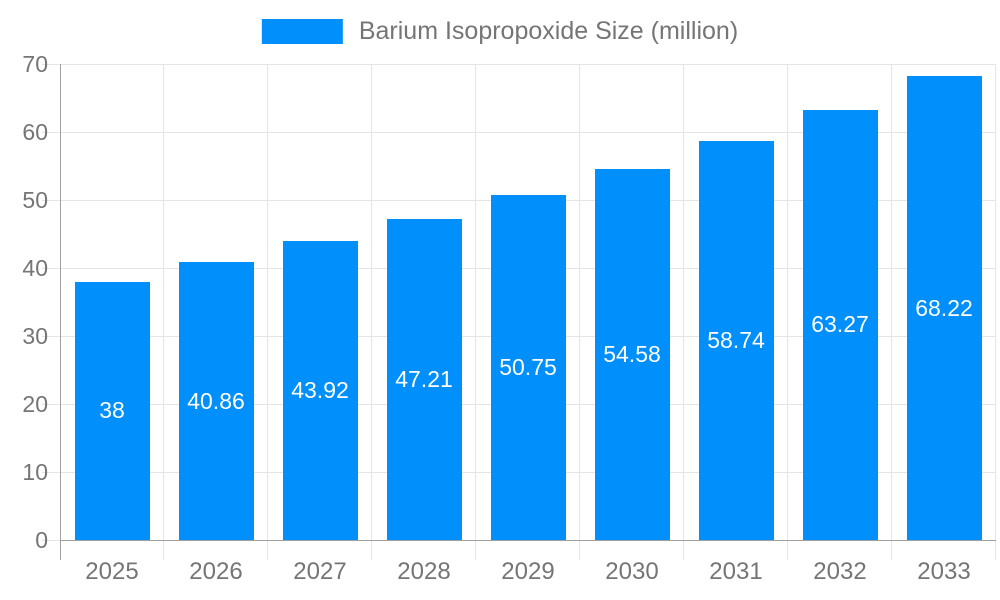 The width and height of the screenshot is (1000, 600). Describe the element at coordinates (320, 571) in the screenshot. I see `x-axis-label-2027: 2027` at that location.